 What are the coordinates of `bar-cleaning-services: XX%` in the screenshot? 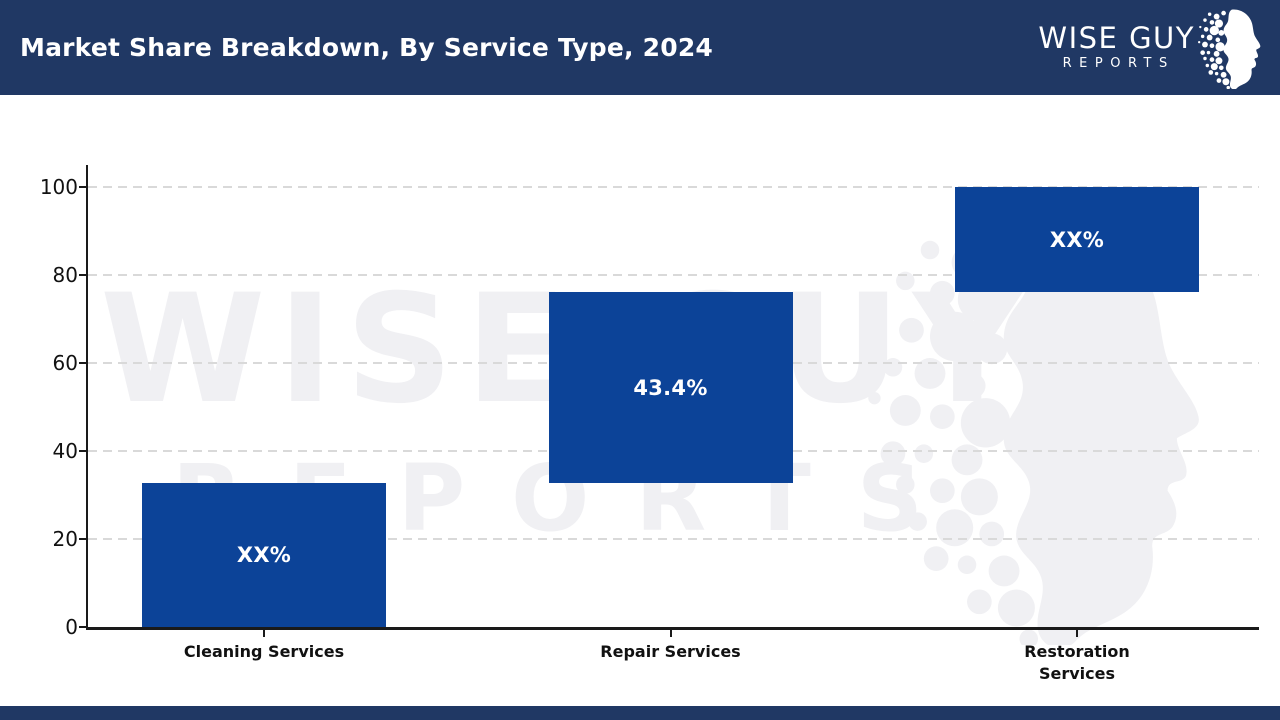 It's located at (264, 555).